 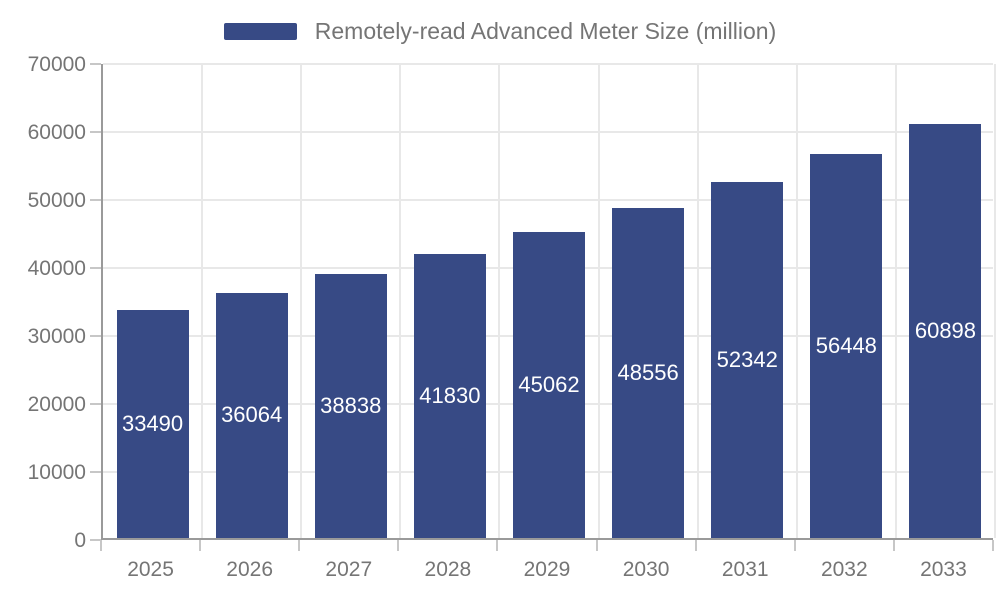 I want to click on bar-value-label: 45062, so click(x=549, y=384).